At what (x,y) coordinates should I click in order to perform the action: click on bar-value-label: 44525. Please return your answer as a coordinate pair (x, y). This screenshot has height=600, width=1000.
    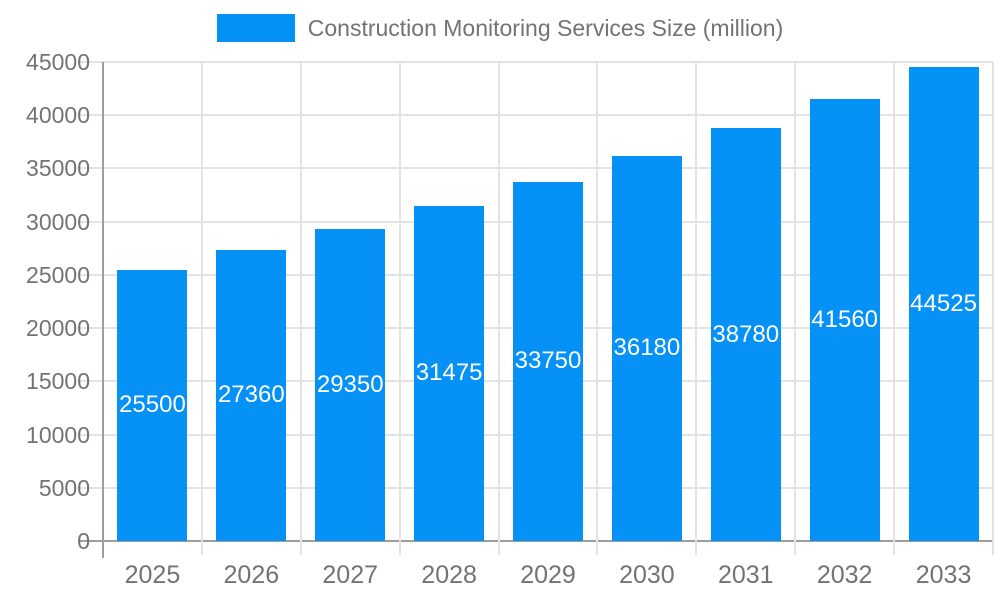
    Looking at the image, I should click on (943, 304).